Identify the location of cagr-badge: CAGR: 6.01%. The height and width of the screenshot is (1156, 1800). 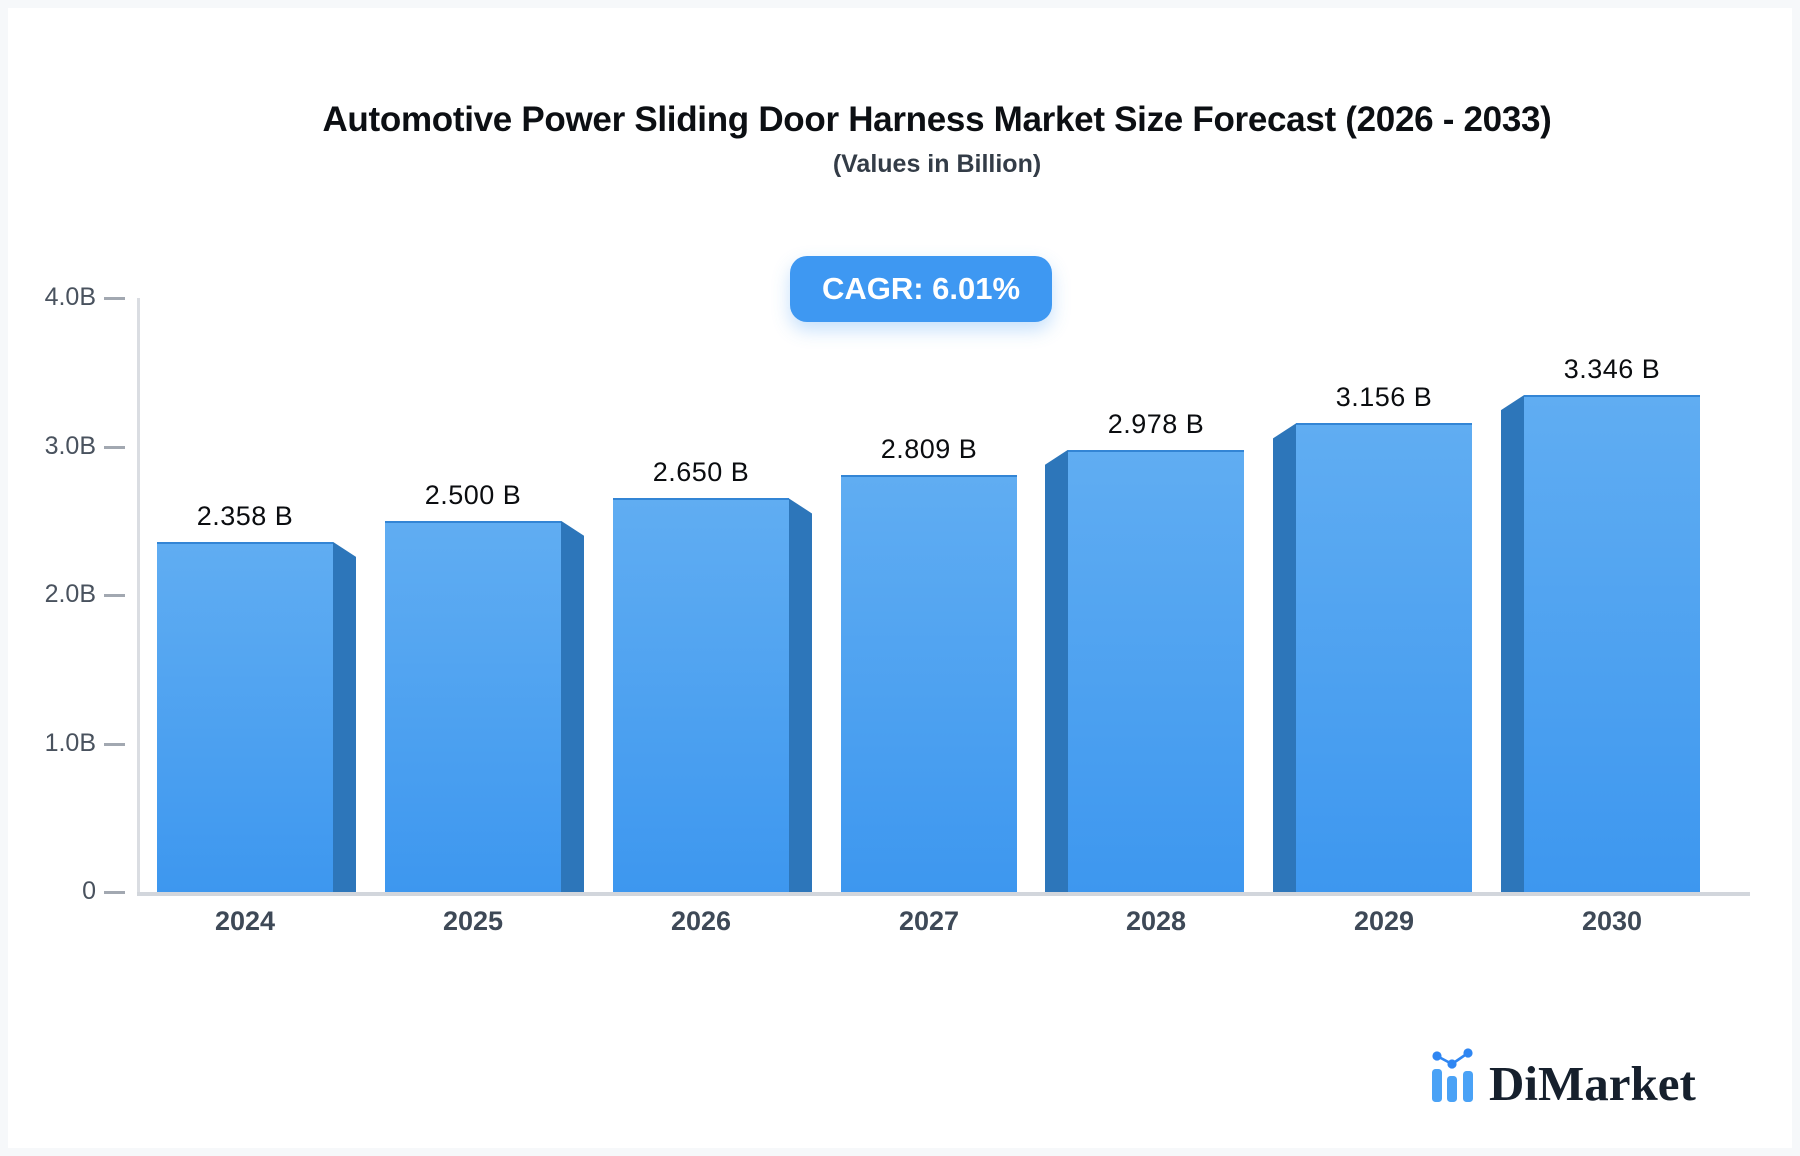
(921, 289).